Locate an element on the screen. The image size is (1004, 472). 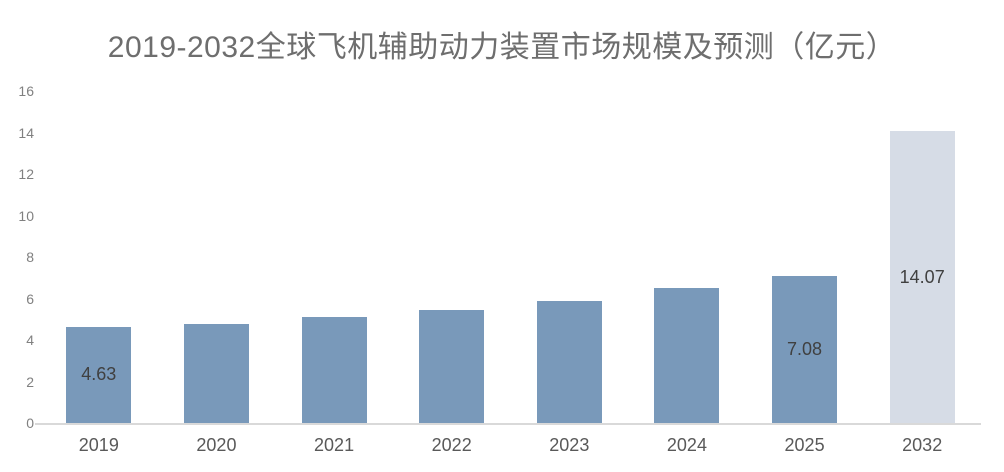
y-tick-label-0: 0 is located at coordinates (30, 423).